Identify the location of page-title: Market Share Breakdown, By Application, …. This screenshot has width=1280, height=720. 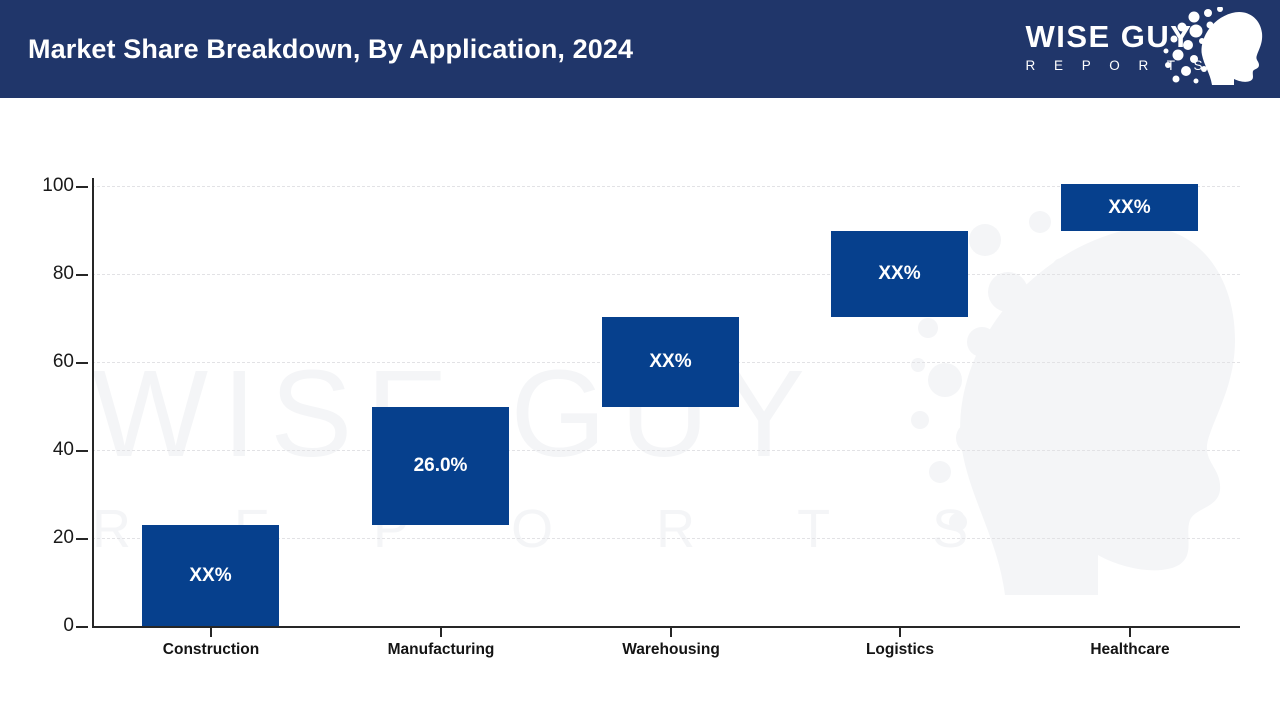
(331, 48).